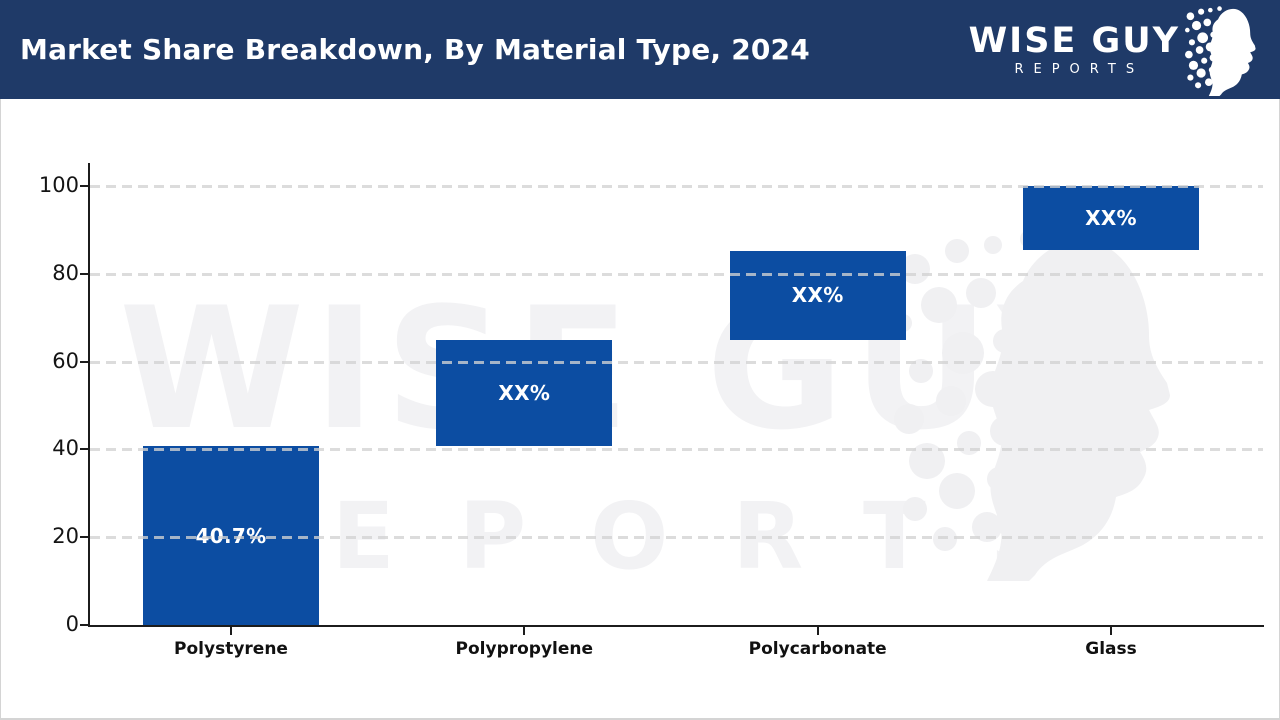 Image resolution: width=1280 pixels, height=720 pixels. What do you see at coordinates (65, 272) in the screenshot?
I see `y-tick-label: 80` at bounding box center [65, 272].